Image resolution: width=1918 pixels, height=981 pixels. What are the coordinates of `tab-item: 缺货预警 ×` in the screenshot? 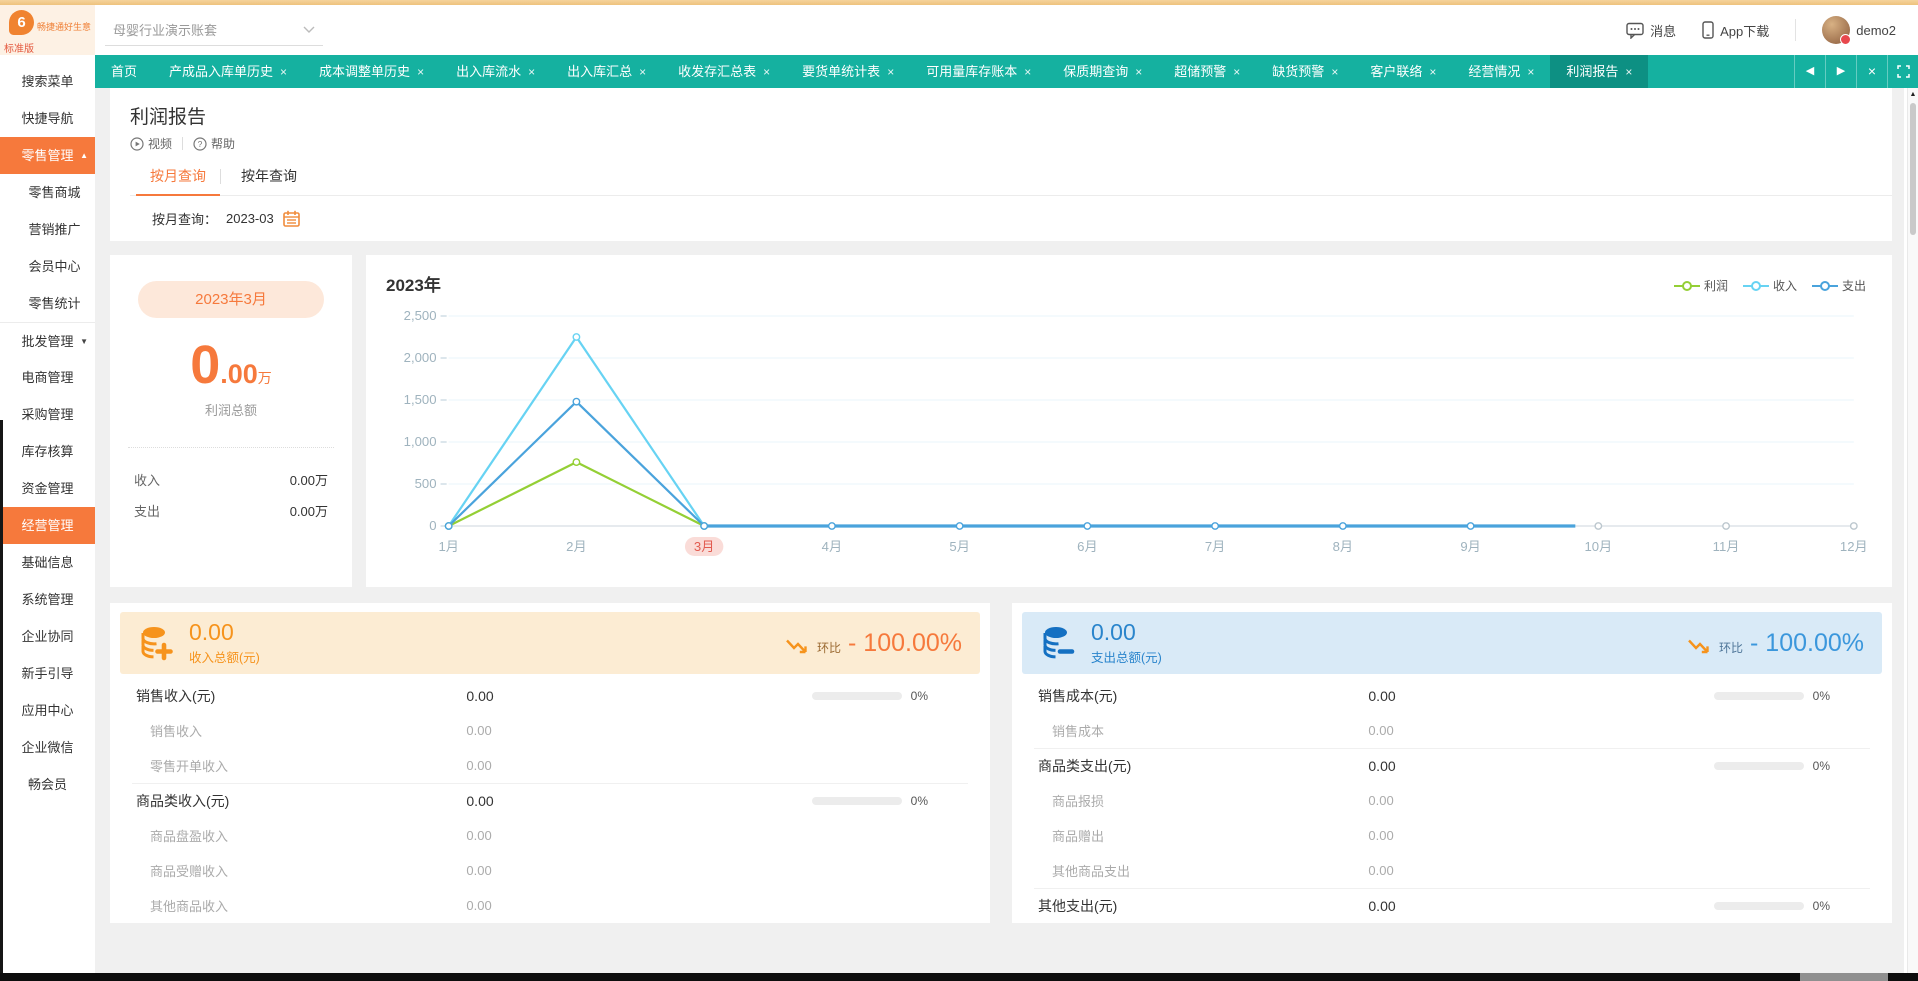 It's located at (1305, 71).